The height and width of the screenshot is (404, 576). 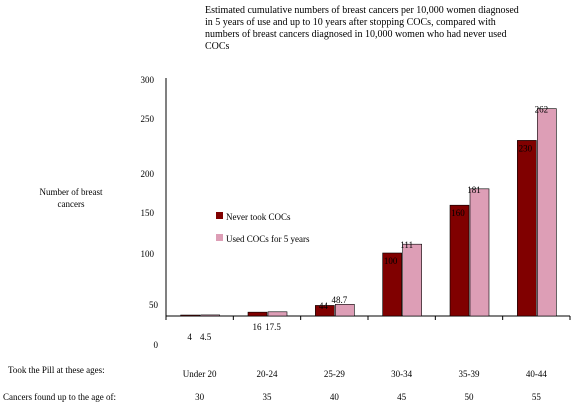 I want to click on value-label-used-1: 4.5, so click(x=206, y=337).